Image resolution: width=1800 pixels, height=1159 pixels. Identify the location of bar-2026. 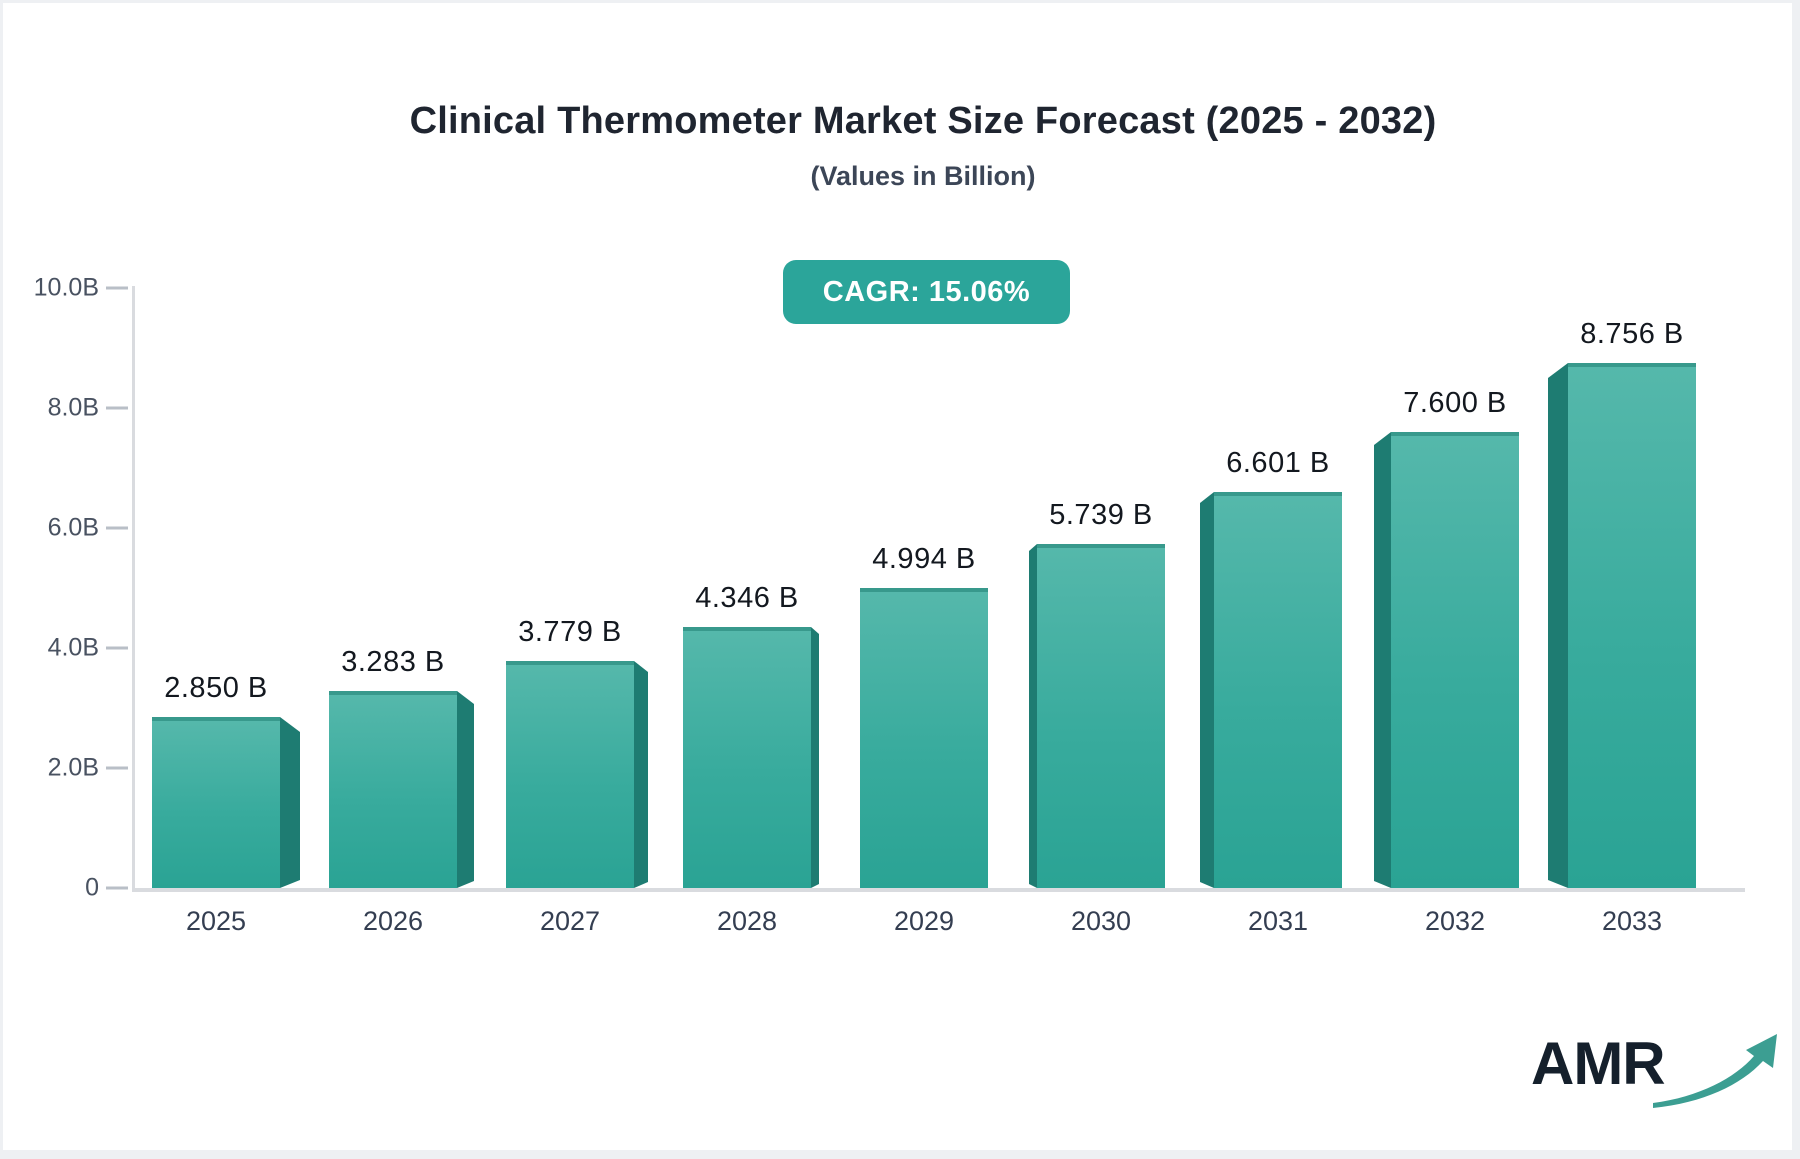
(393, 789).